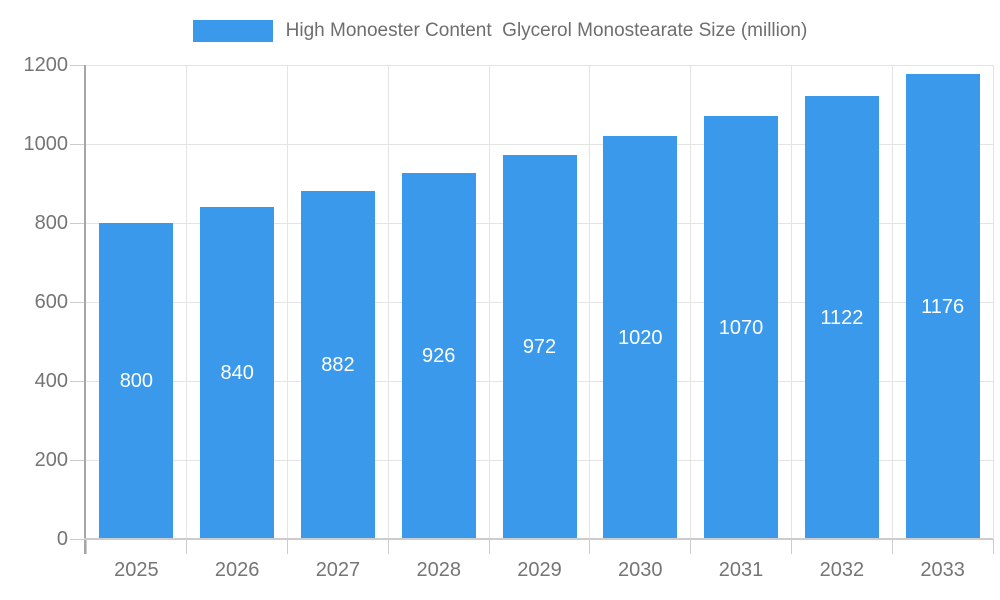 Image resolution: width=1000 pixels, height=600 pixels. Describe the element at coordinates (842, 570) in the screenshot. I see `x-axis-label: 2032` at that location.